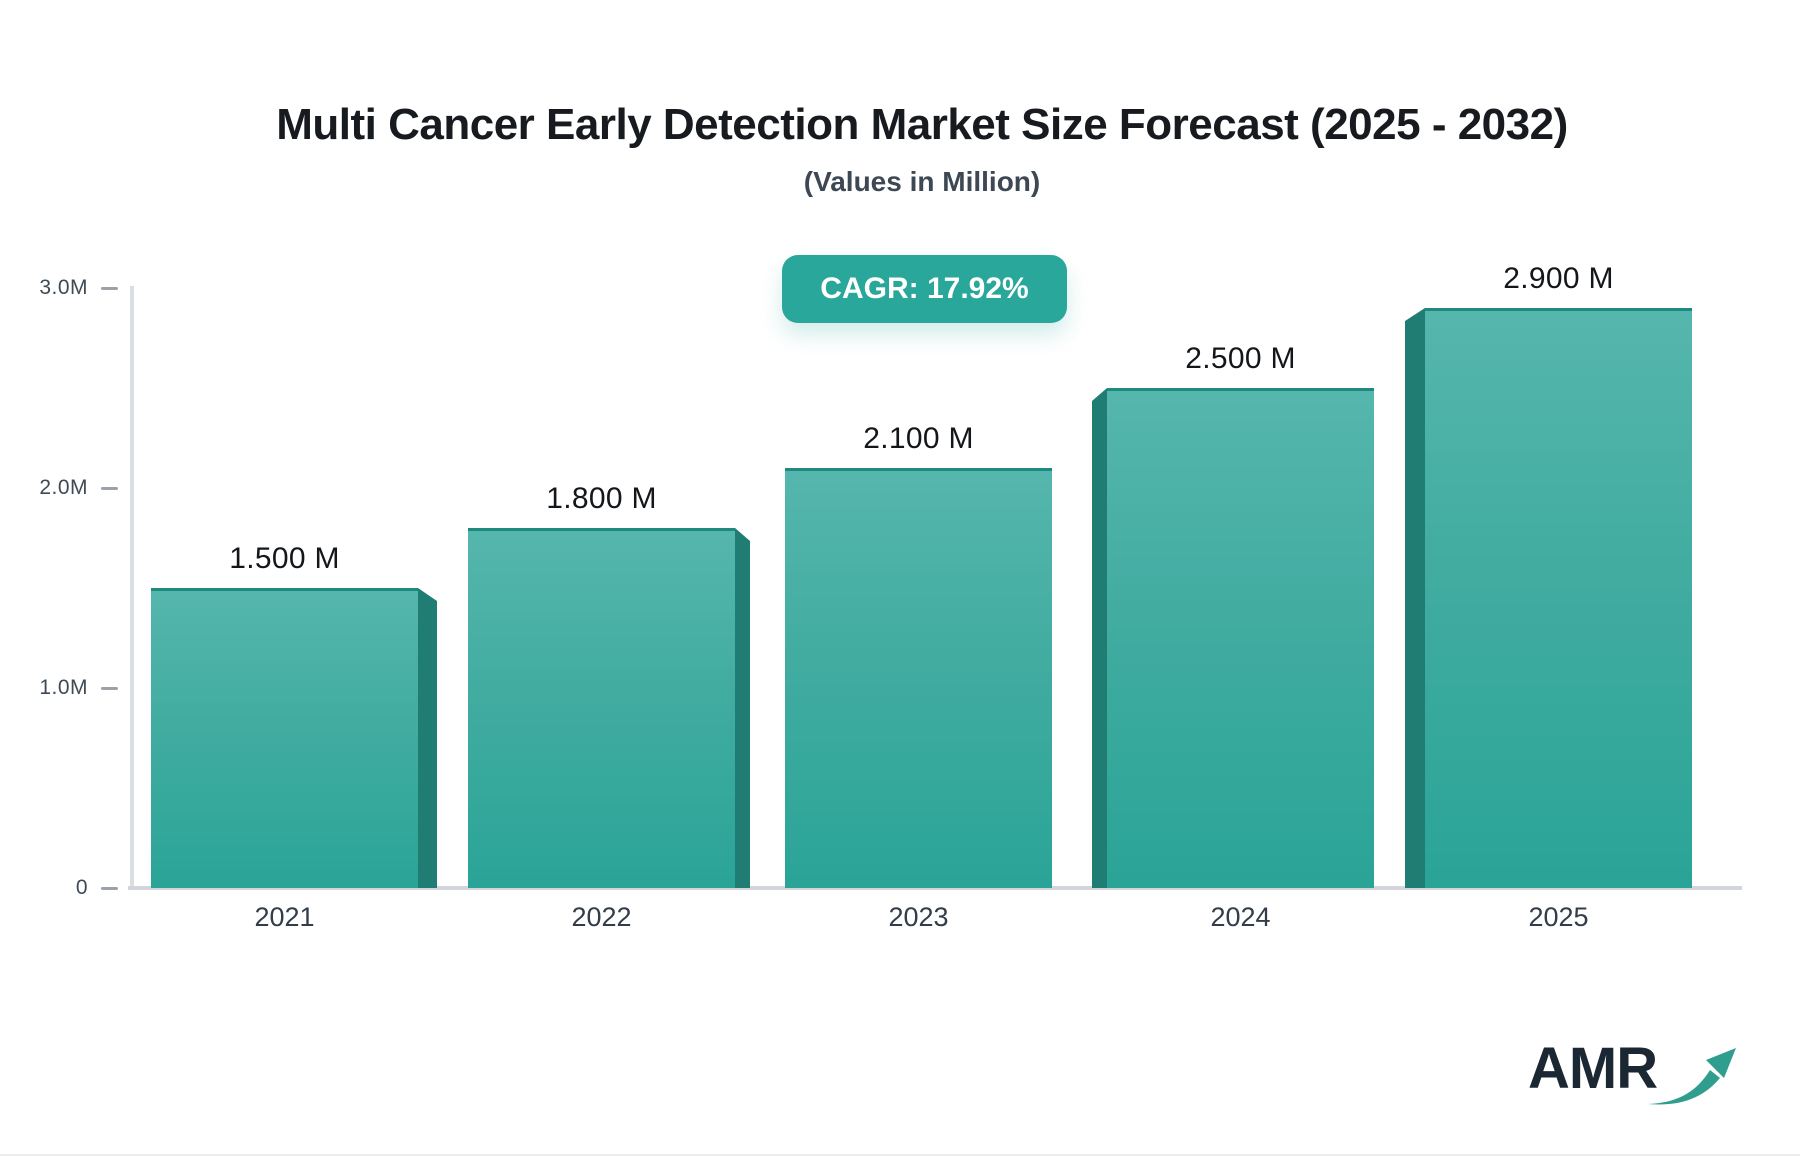 This screenshot has height=1156, width=1800. I want to click on y-tick-label-3m: 3.0M, so click(63, 287).